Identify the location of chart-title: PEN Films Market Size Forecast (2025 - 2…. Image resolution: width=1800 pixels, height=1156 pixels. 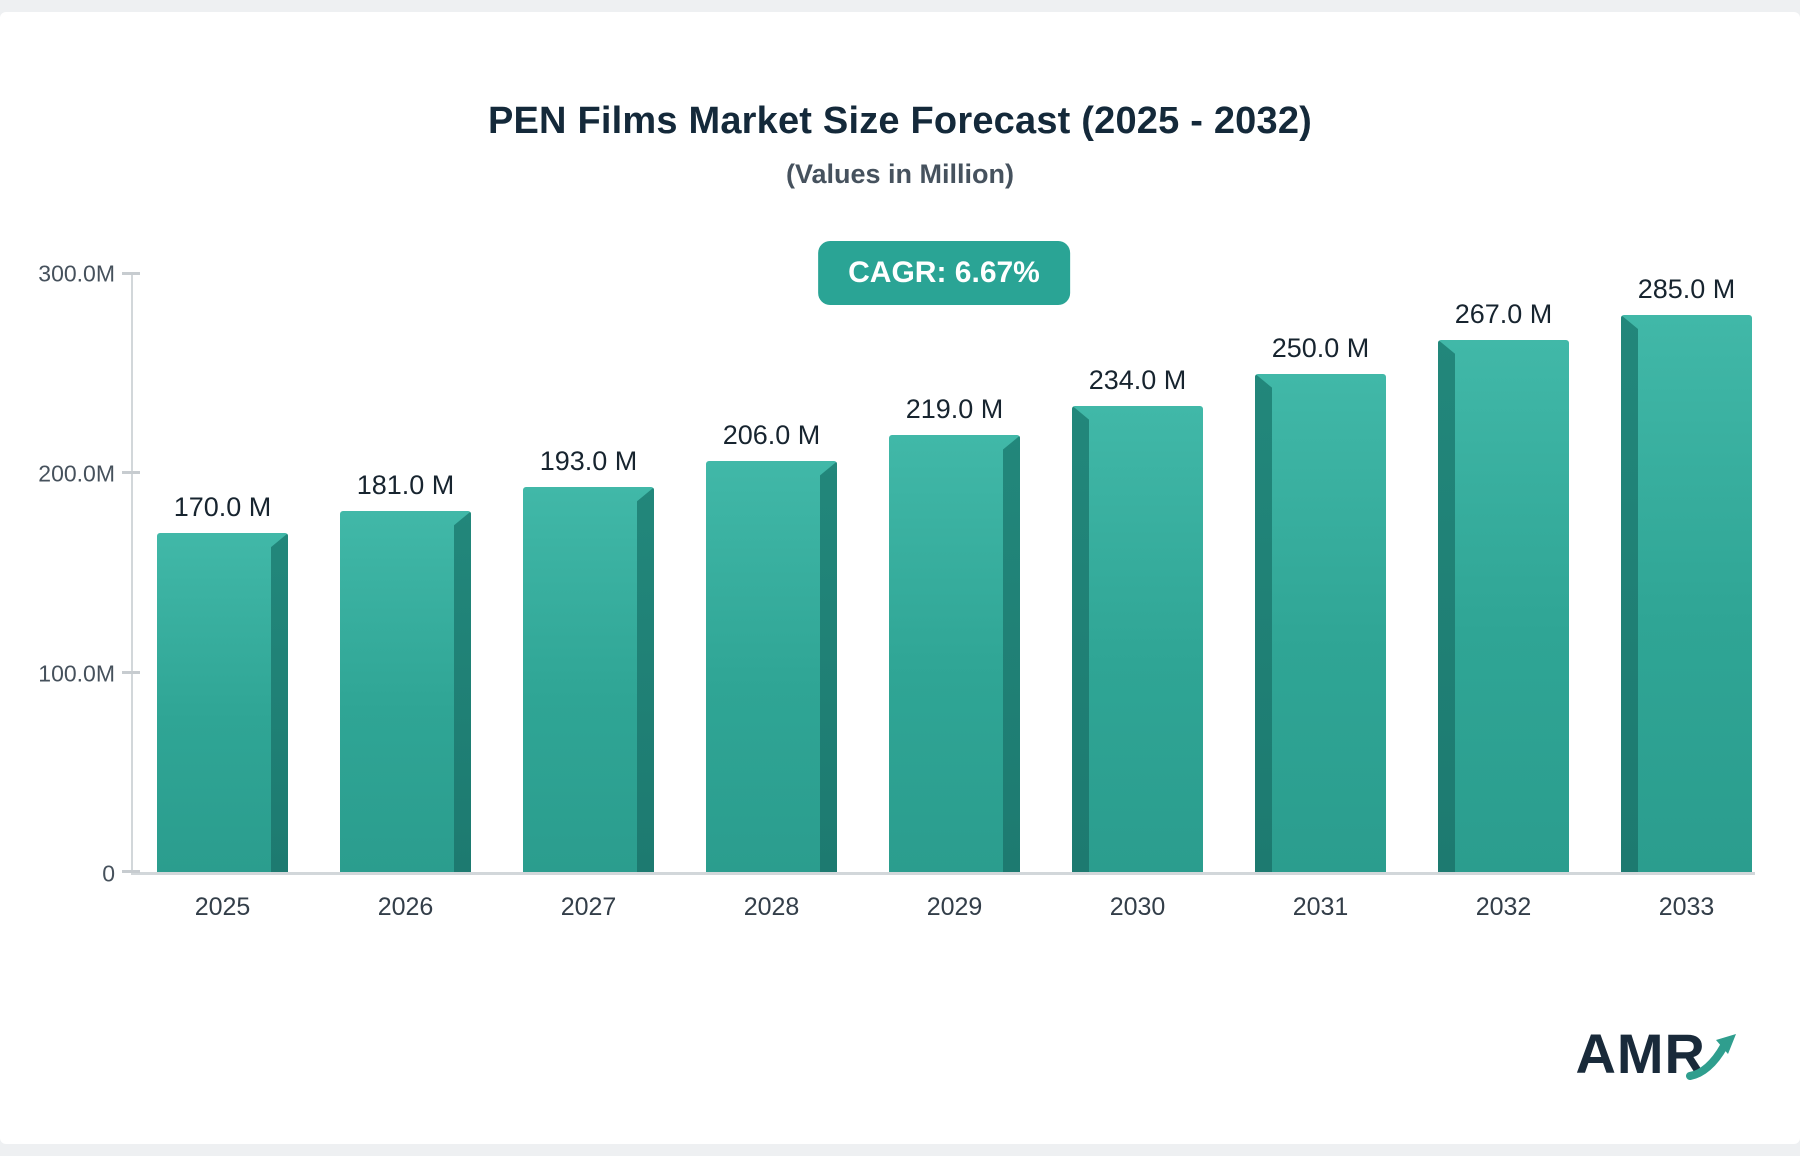
(900, 121).